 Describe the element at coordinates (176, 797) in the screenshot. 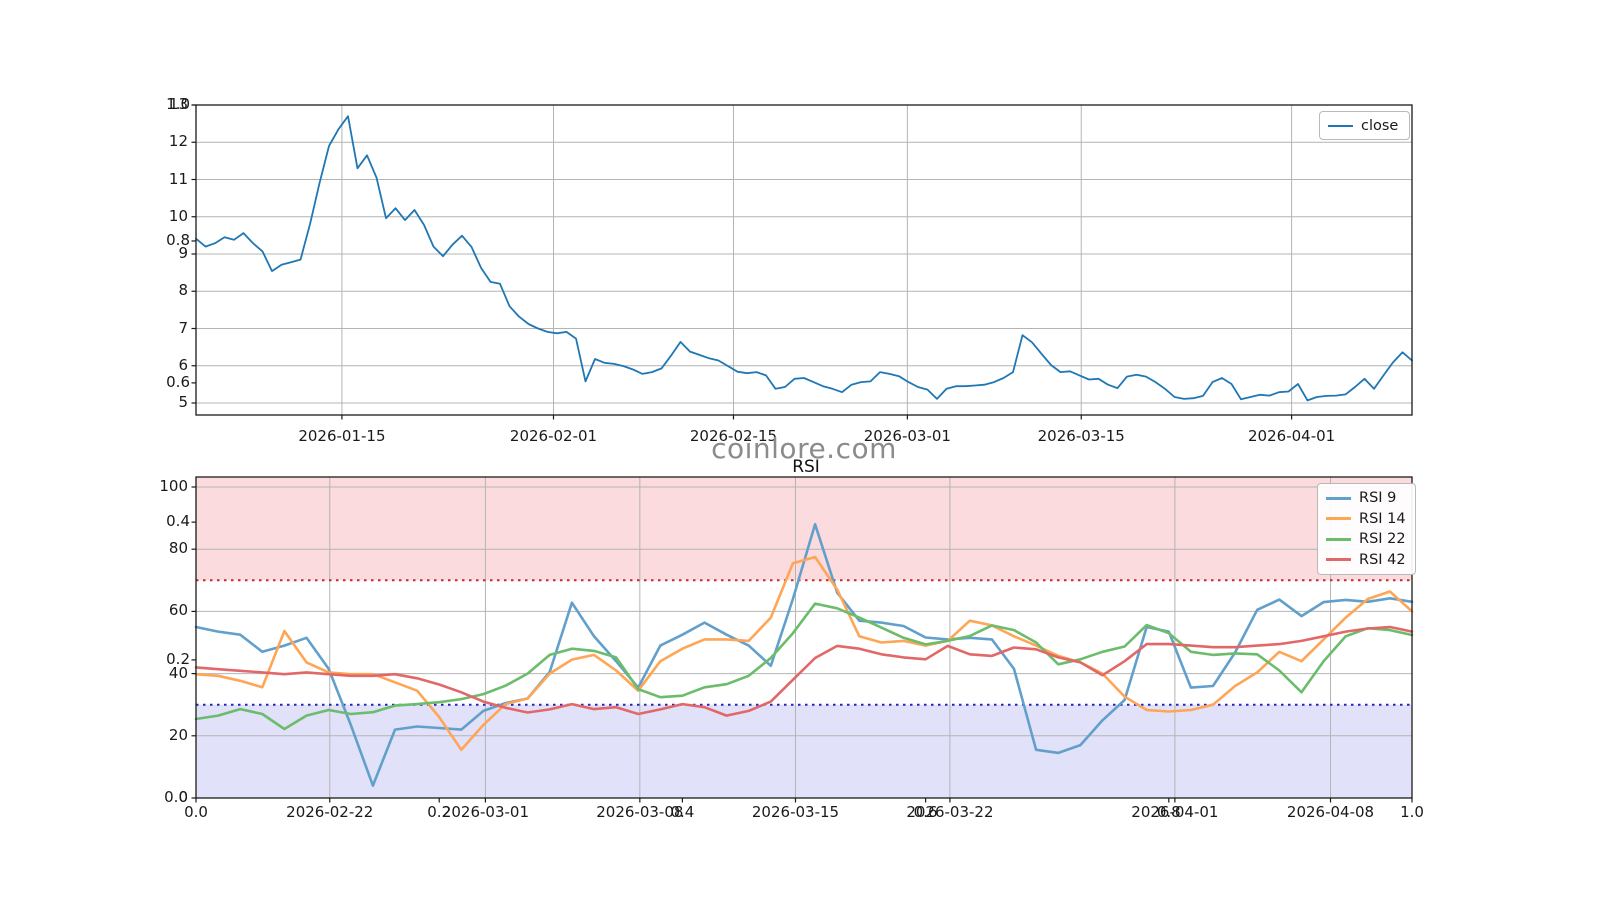

I see `rsi-ytick-zero-label: 0.0` at that location.